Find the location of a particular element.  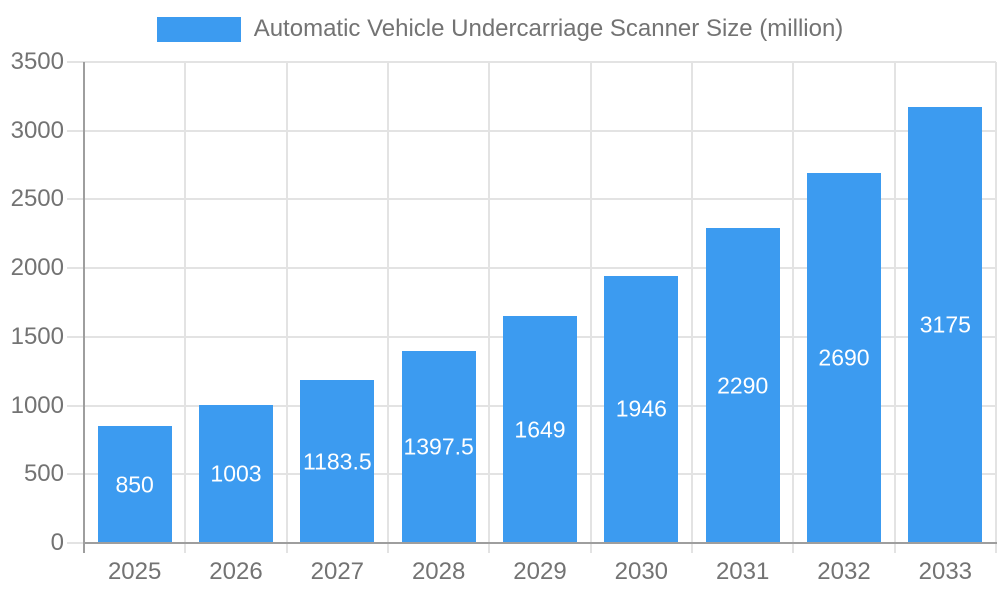

x-tick-label: 2027 is located at coordinates (337, 571).